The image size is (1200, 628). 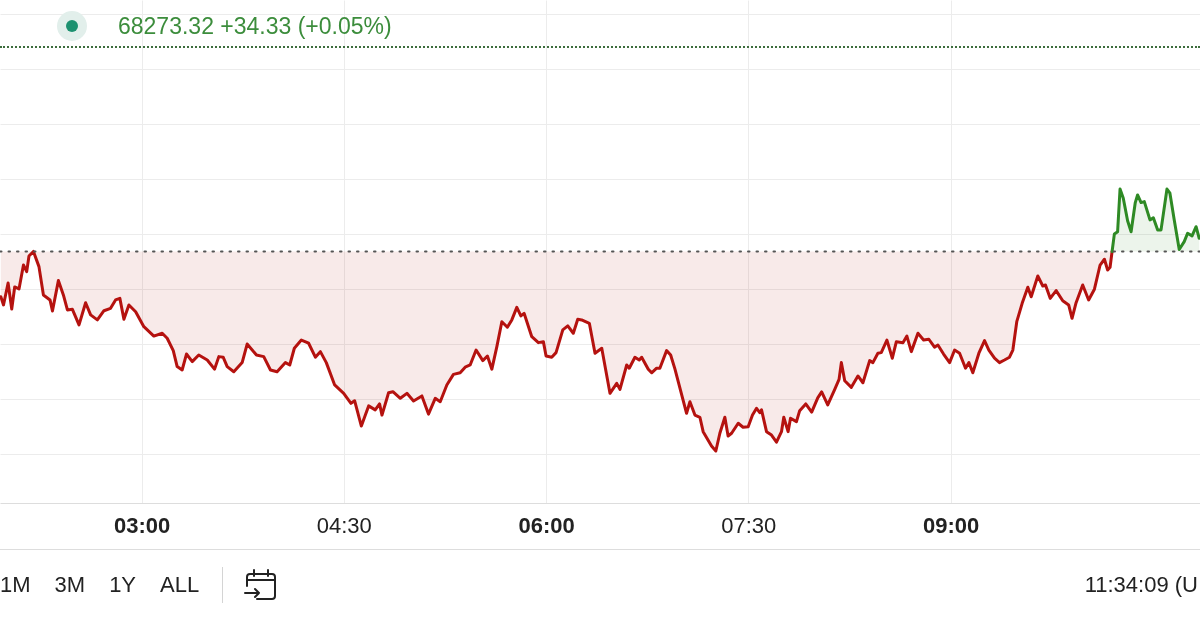 I want to click on x-tick-label: 07:30, so click(x=749, y=525).